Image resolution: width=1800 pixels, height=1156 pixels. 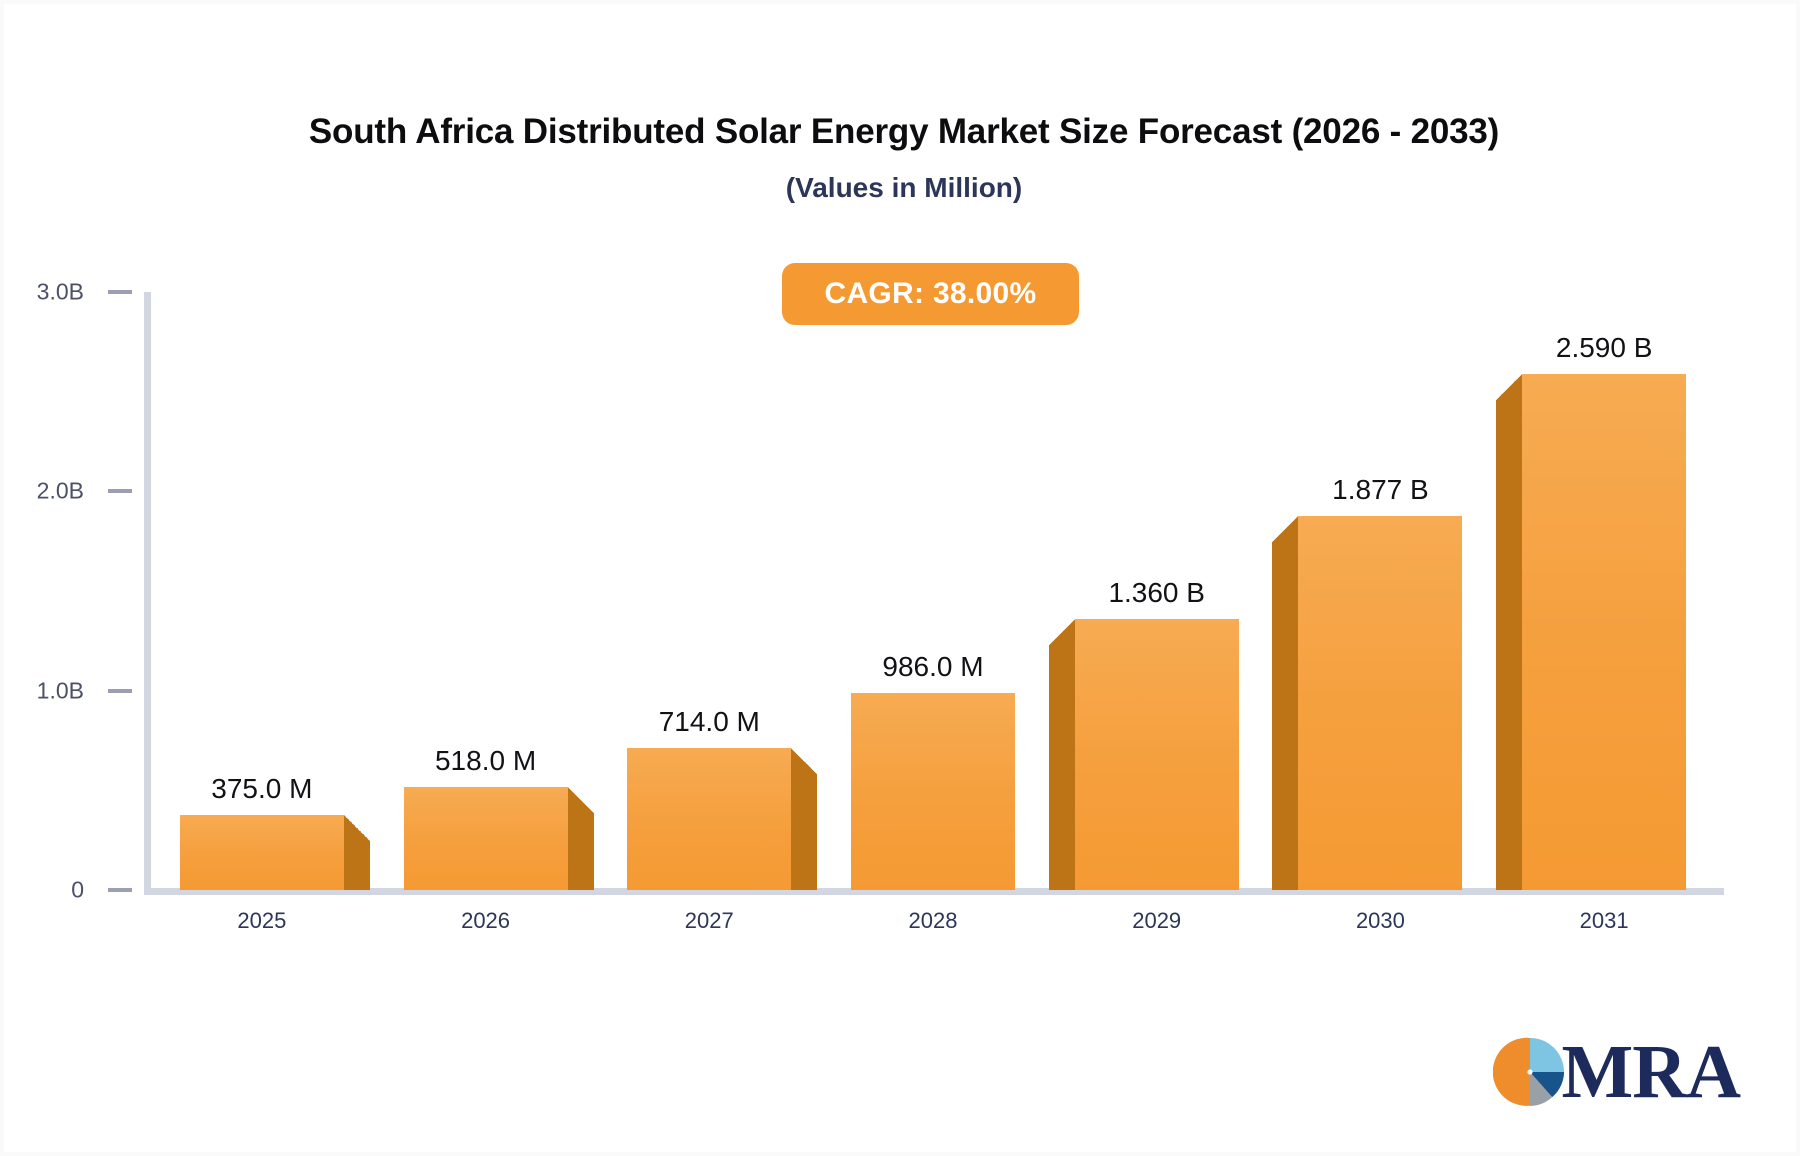 I want to click on bar: 2.590 B, so click(x=1591, y=611).